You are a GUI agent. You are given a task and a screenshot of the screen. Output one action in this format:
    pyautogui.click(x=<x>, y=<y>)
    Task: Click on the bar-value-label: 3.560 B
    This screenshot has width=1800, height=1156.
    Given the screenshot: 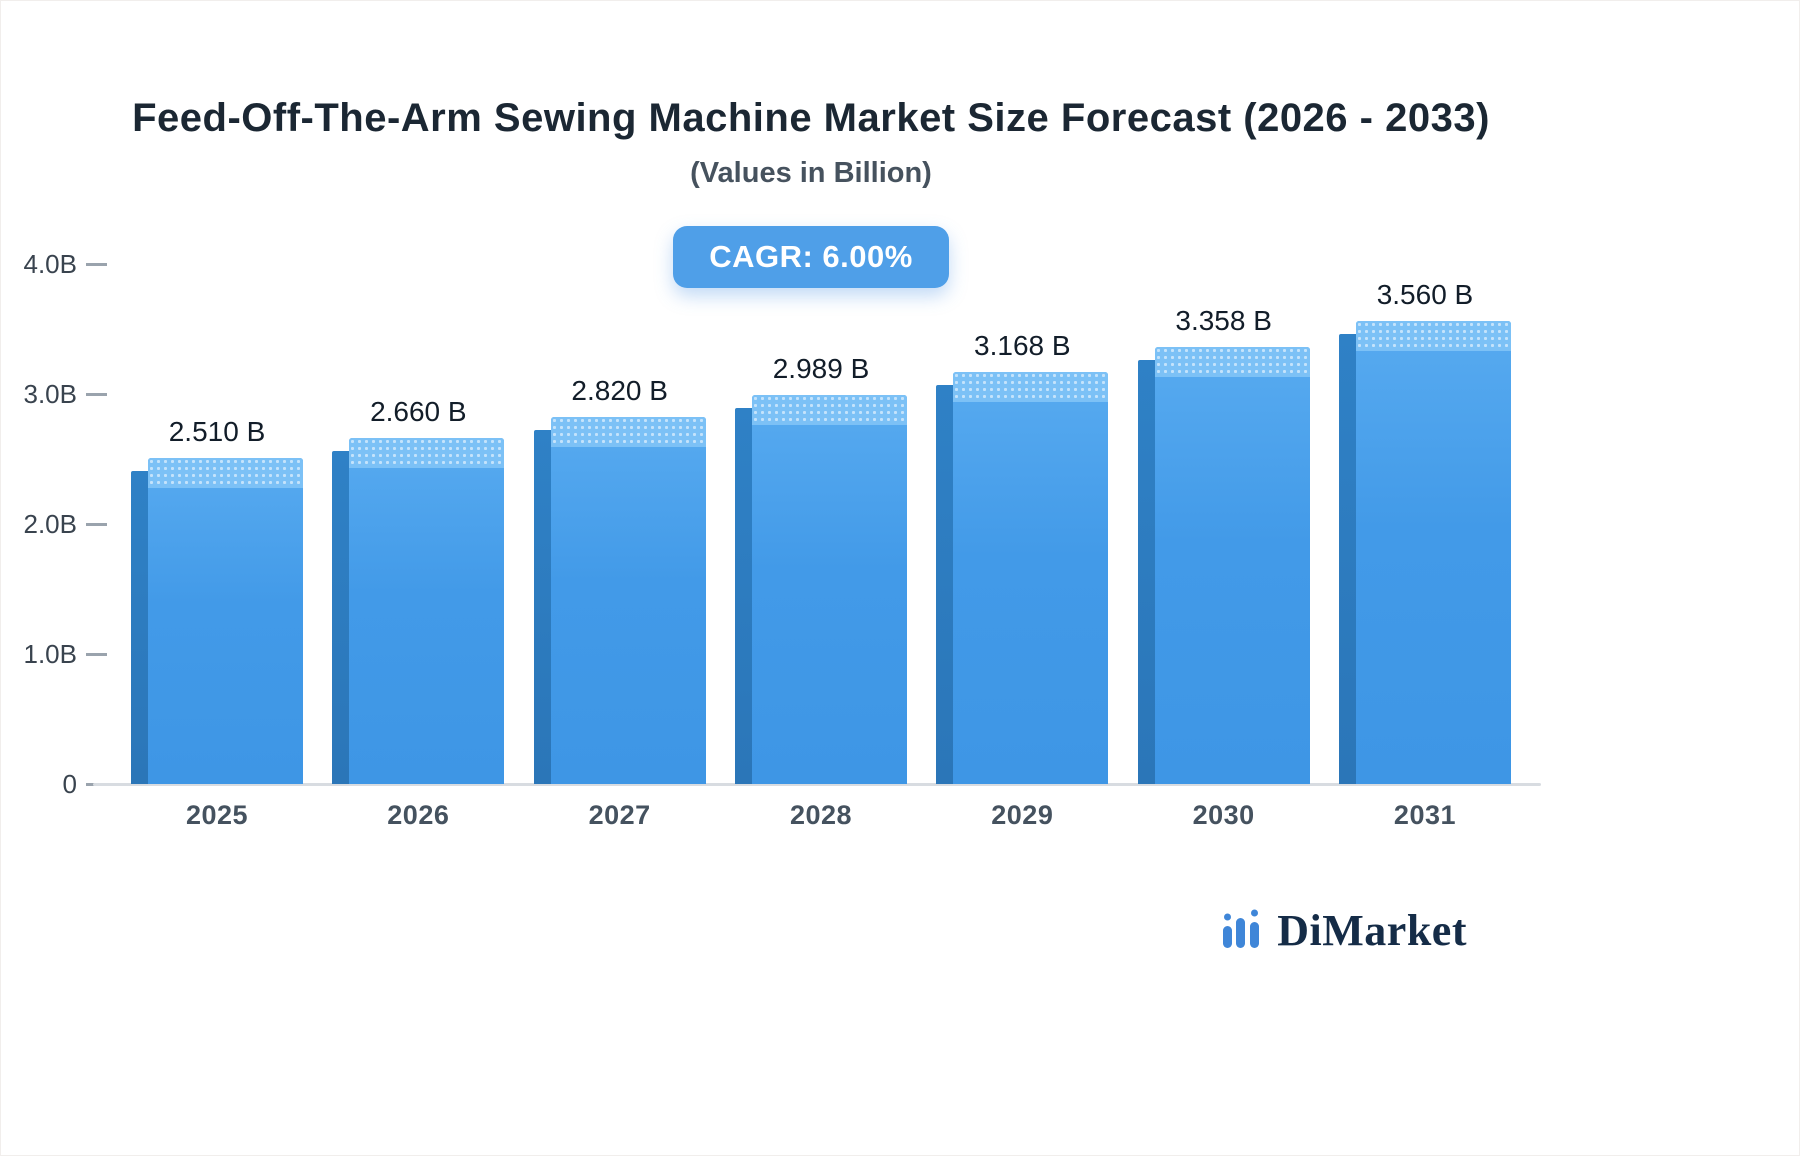 What is the action you would take?
    pyautogui.click(x=1425, y=295)
    